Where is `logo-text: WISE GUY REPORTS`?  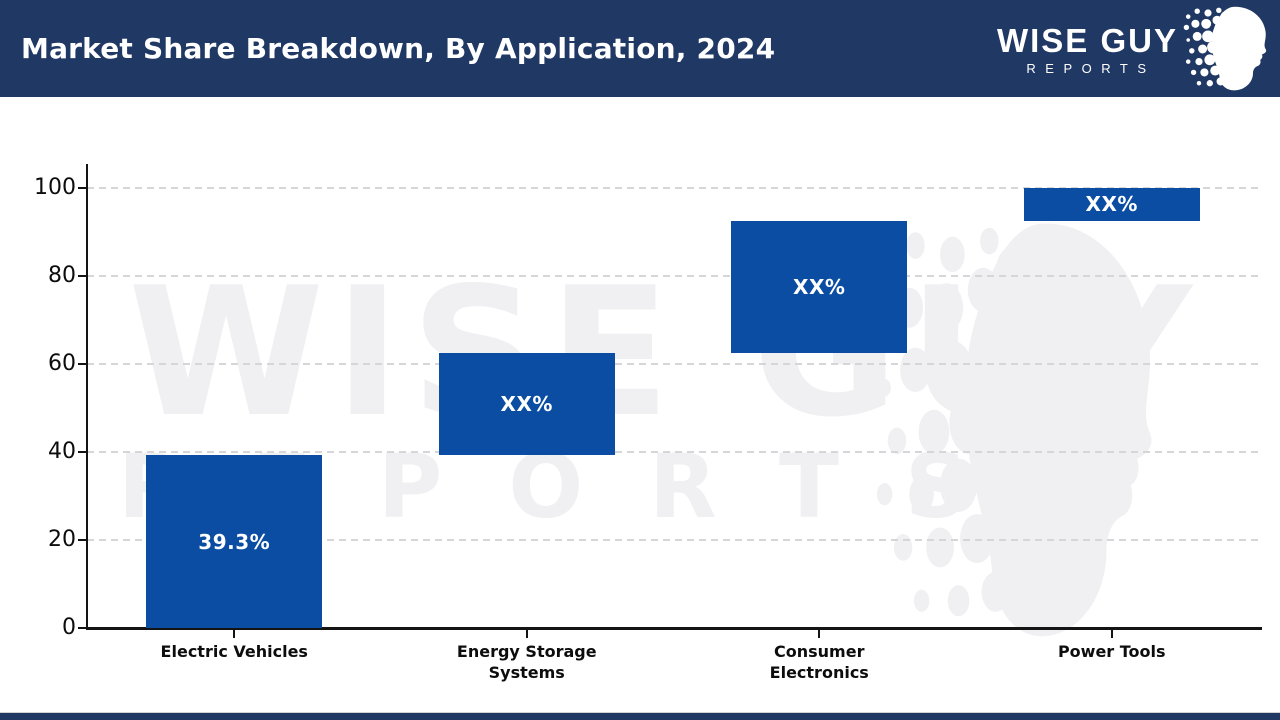 logo-text: WISE GUY REPORTS is located at coordinates (1087, 49).